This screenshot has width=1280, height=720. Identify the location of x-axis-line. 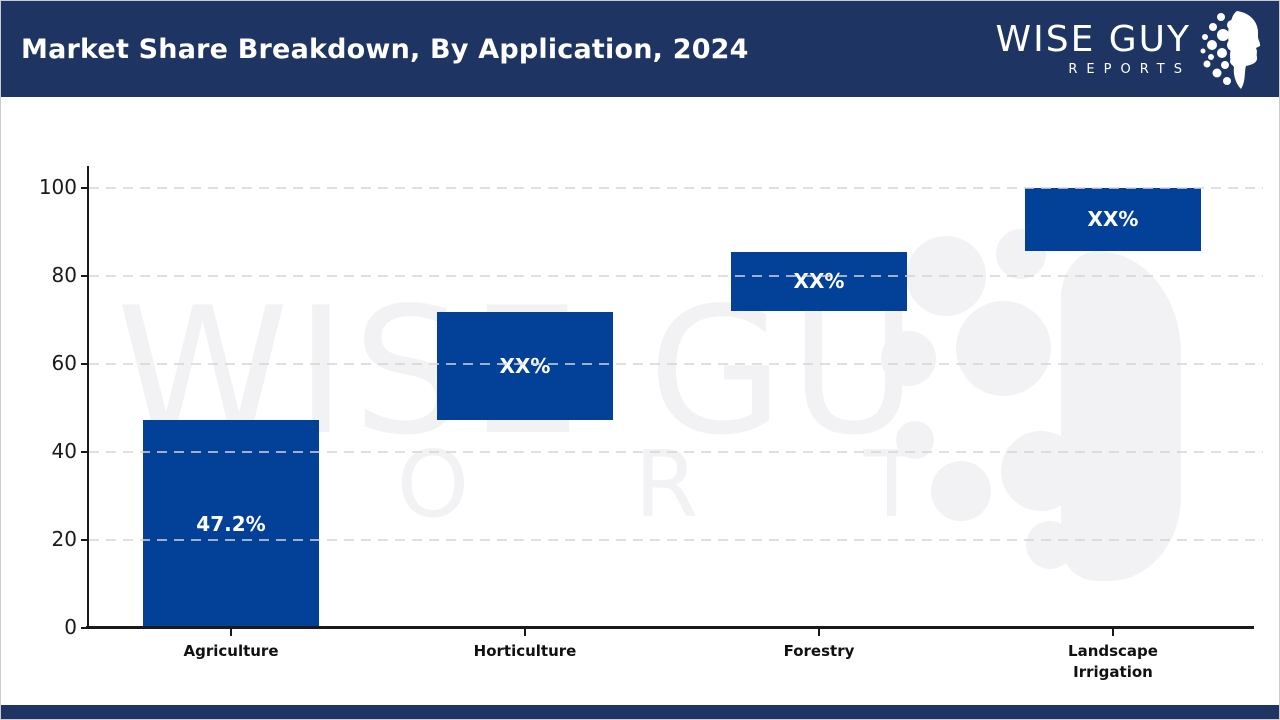
(670, 627).